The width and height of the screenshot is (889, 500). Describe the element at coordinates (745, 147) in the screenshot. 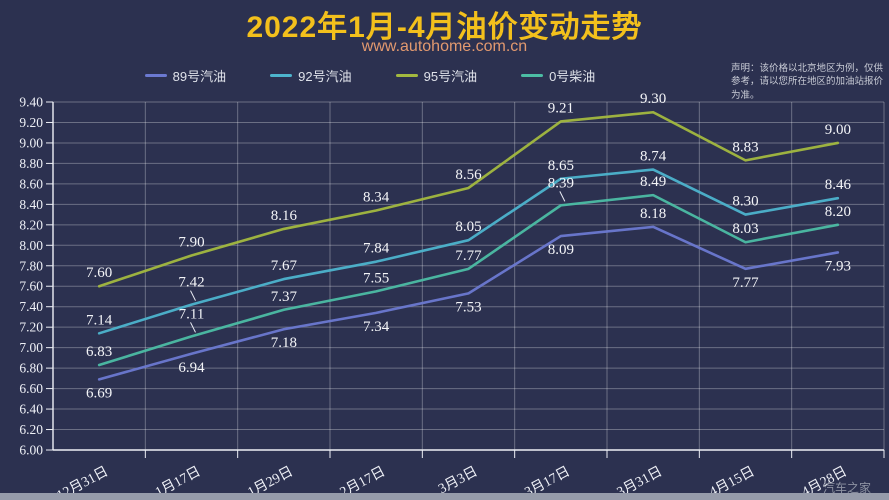

I see `svg-text: 8.83` at that location.